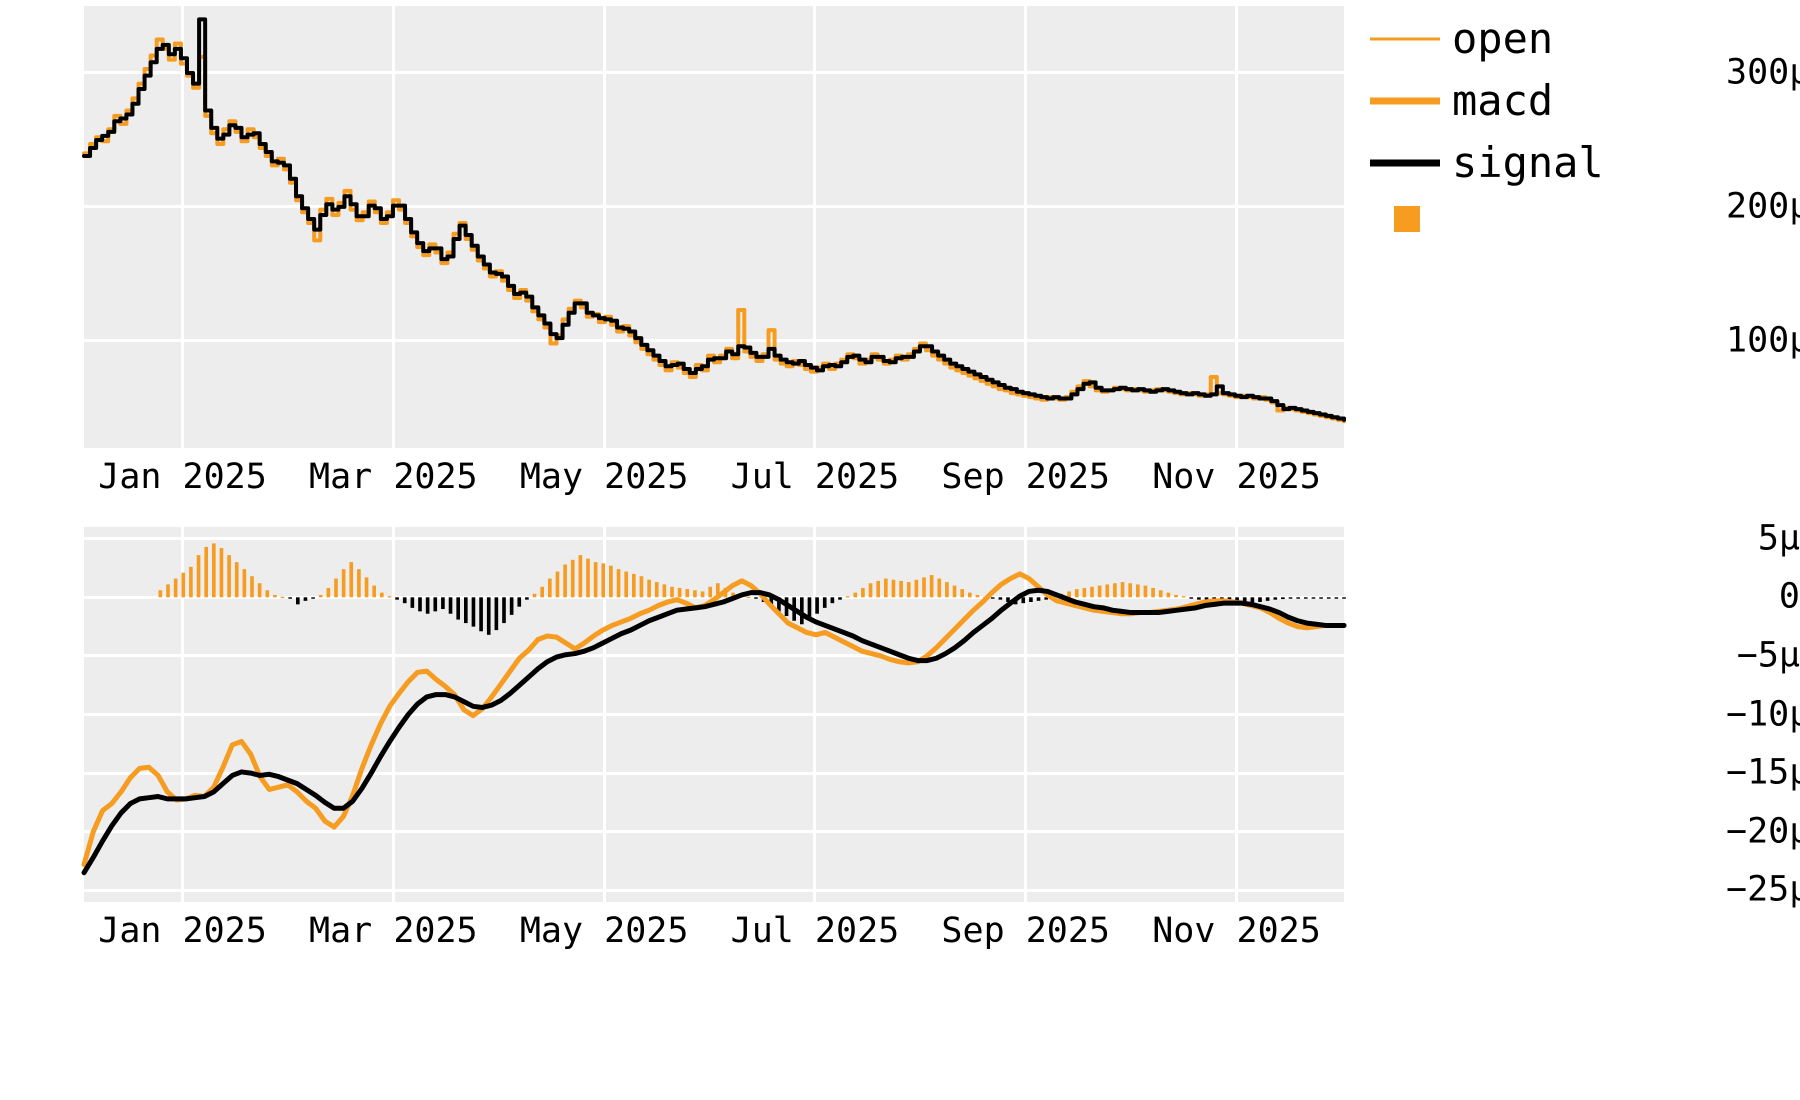 This screenshot has width=1800, height=1100. What do you see at coordinates (815, 931) in the screenshot?
I see `x-tick-label: Jul 2025` at bounding box center [815, 931].